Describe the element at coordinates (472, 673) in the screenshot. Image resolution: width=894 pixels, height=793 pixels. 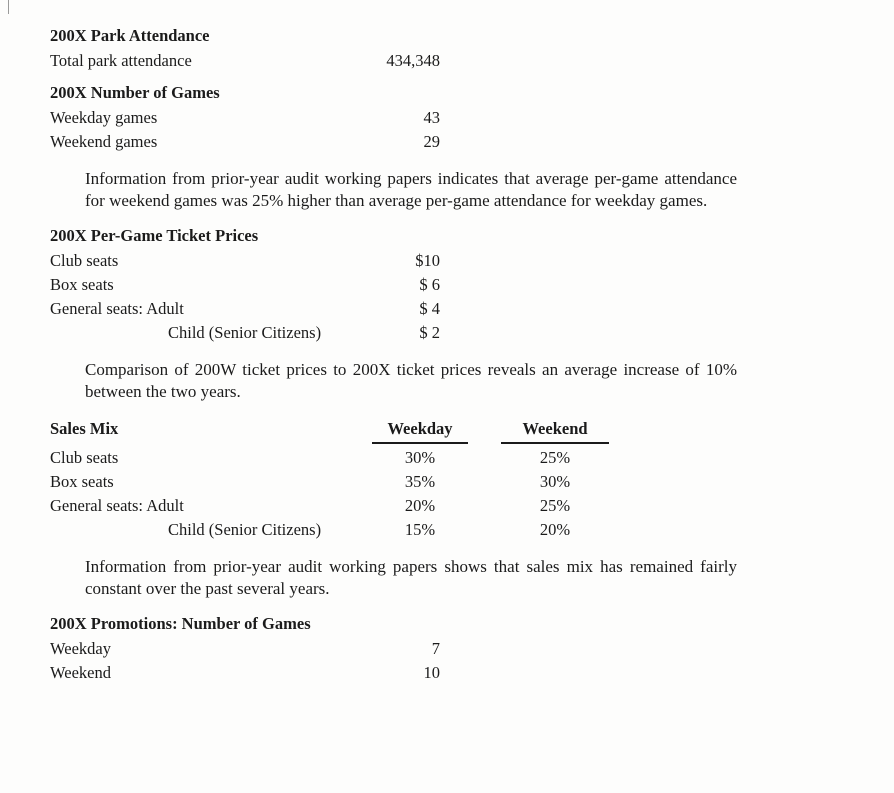
I see `table-row: Weekend 10` at that location.